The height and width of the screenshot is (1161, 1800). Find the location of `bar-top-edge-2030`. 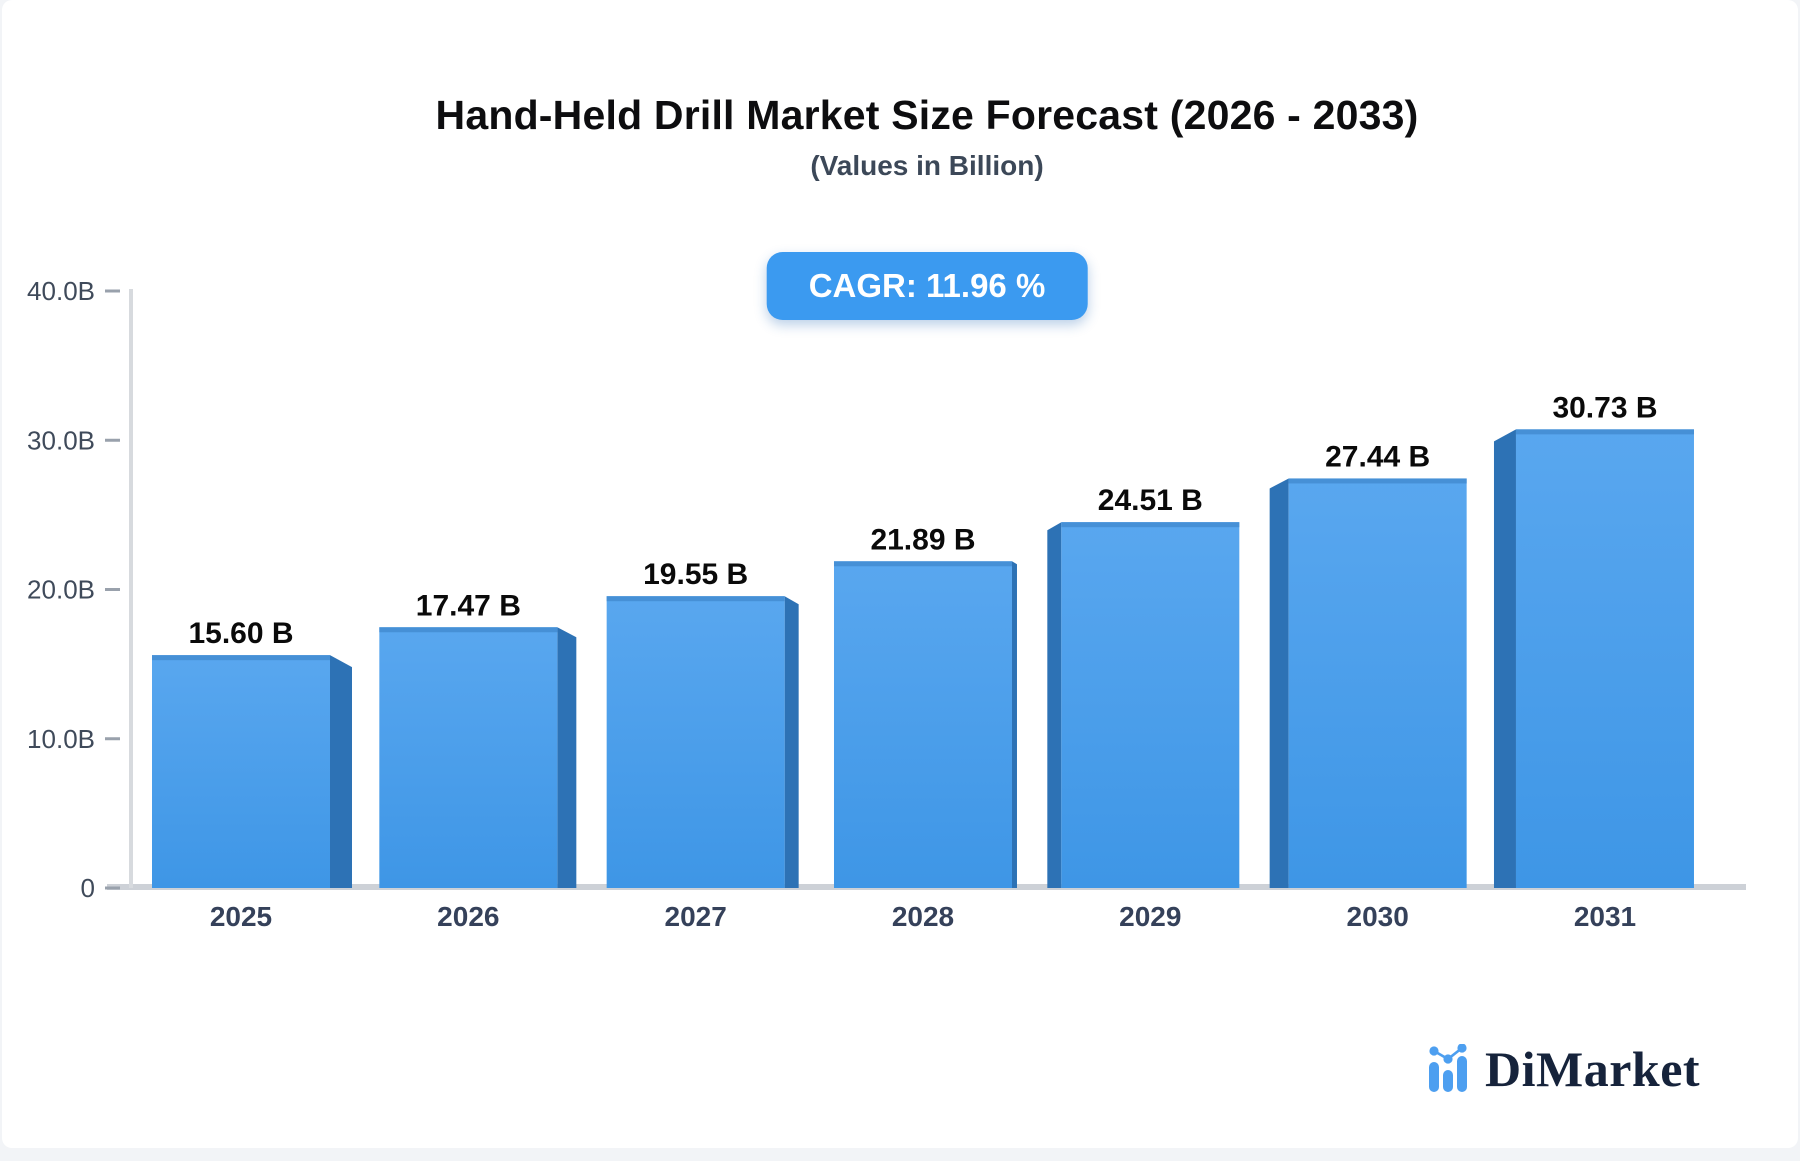

bar-top-edge-2030 is located at coordinates (1378, 480).